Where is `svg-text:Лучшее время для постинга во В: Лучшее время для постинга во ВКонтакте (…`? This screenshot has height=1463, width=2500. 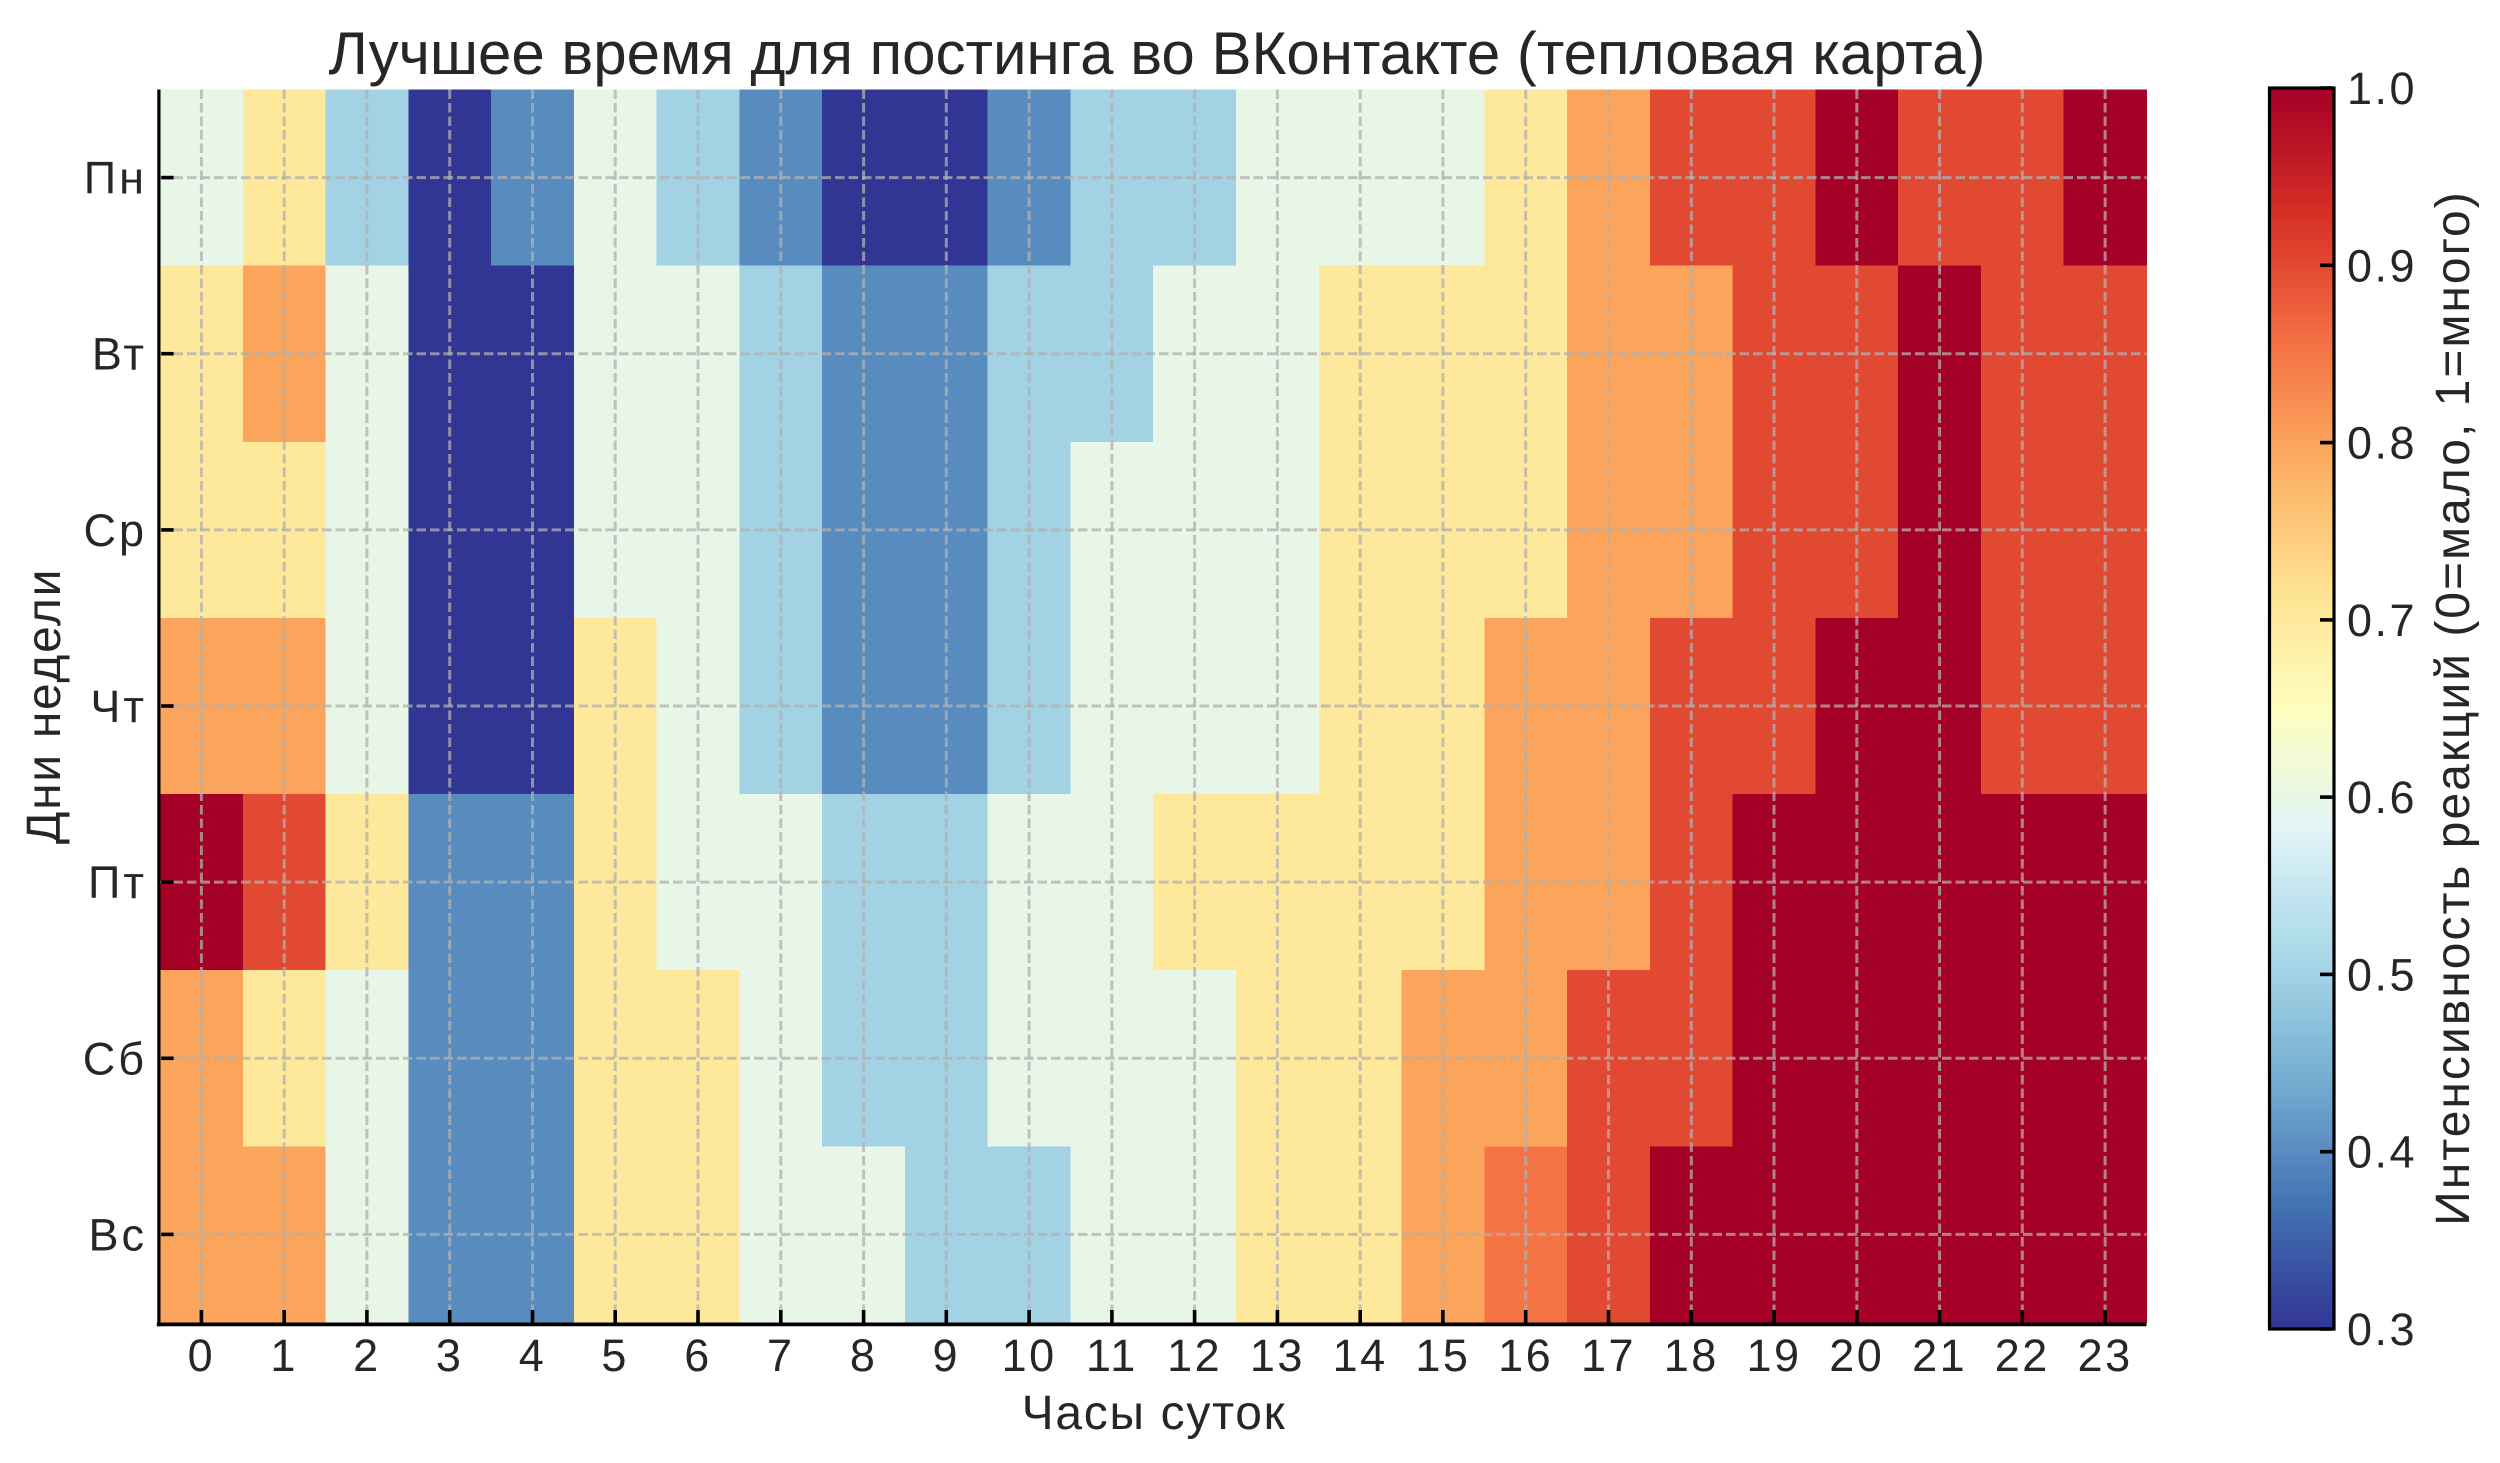 svg-text:Лучшее время для постинга во В: Лучшее время для постинга во ВКонтакте (… is located at coordinates (1157, 53).